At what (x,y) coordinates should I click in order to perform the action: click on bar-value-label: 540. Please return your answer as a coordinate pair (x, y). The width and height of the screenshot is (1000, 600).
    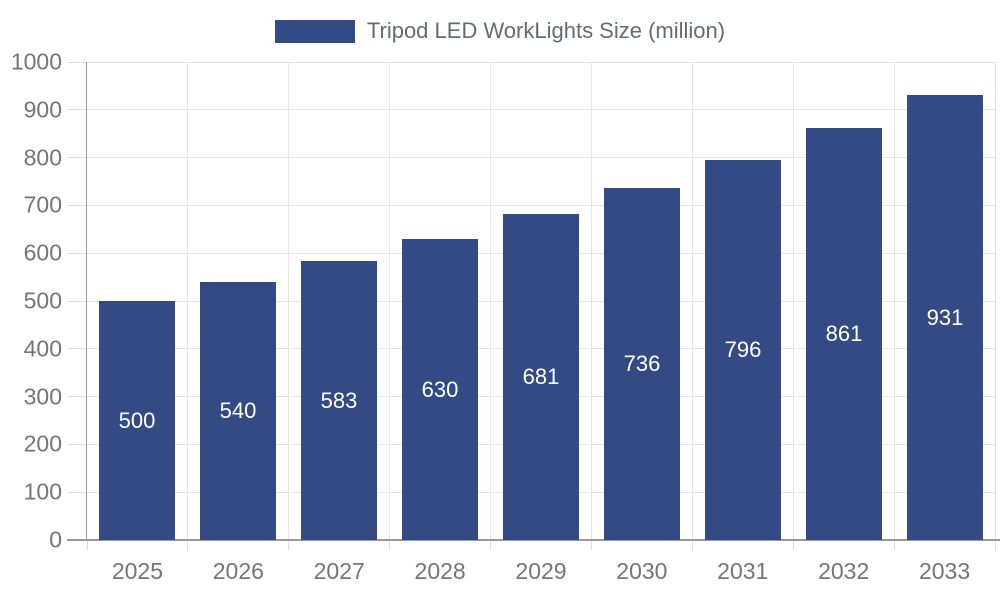
    Looking at the image, I should click on (238, 410).